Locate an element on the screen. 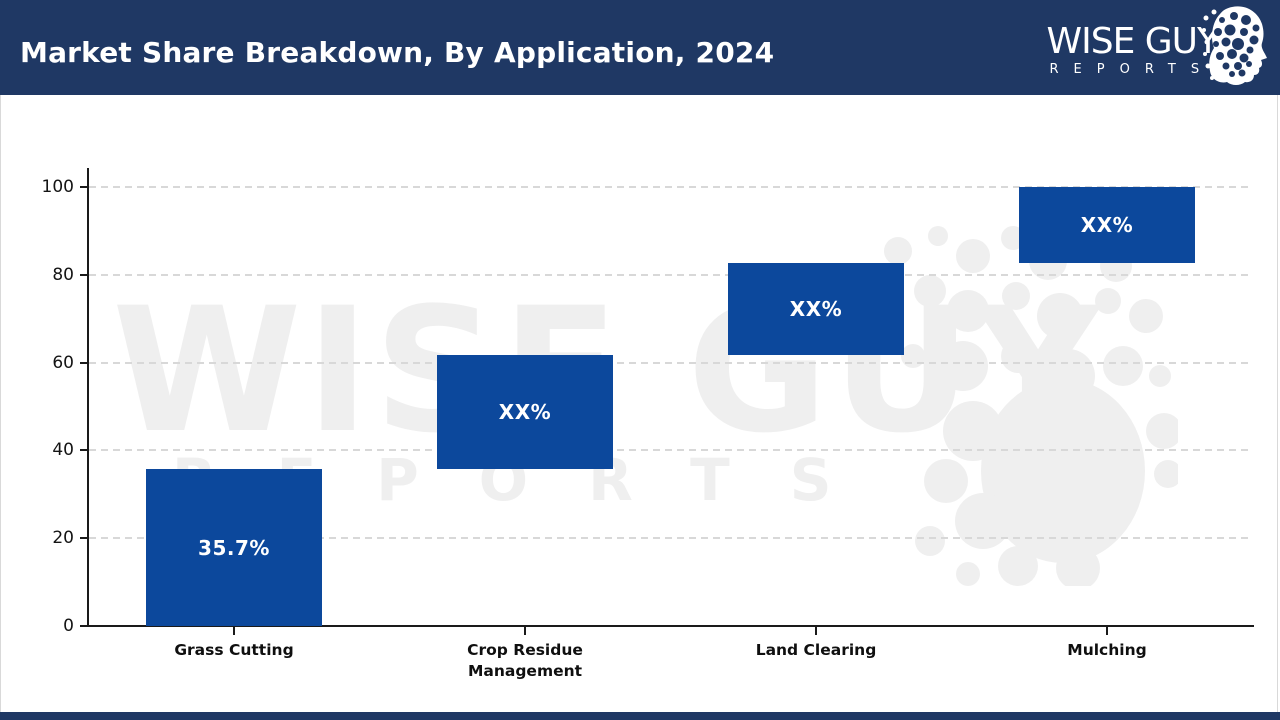  y-tick-label-20: 20 is located at coordinates (63, 538).